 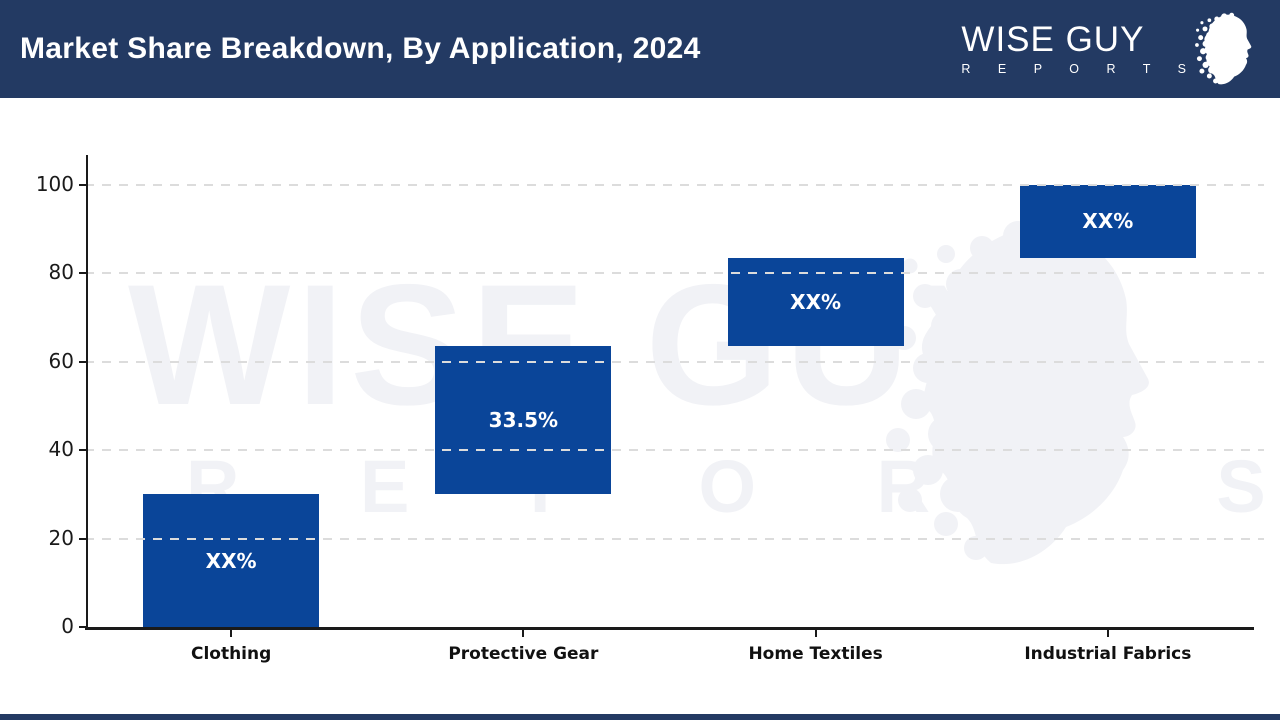 I want to click on y-axis, so click(x=87, y=392).